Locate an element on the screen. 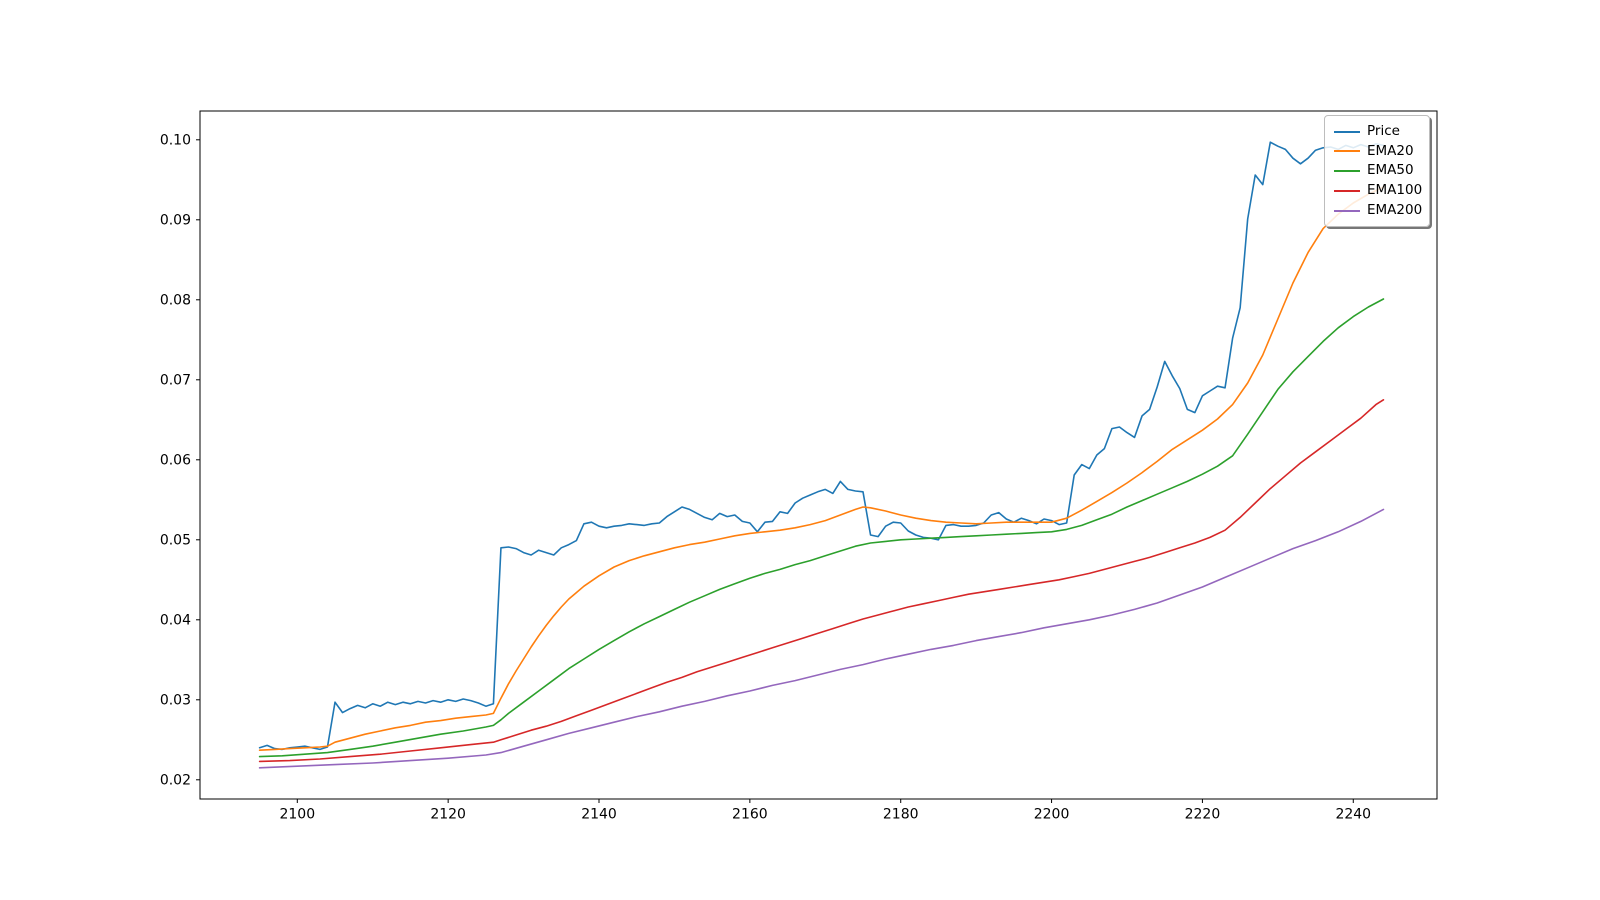 The height and width of the screenshot is (900, 1600). x-tick-label: 2200 is located at coordinates (1052, 815).